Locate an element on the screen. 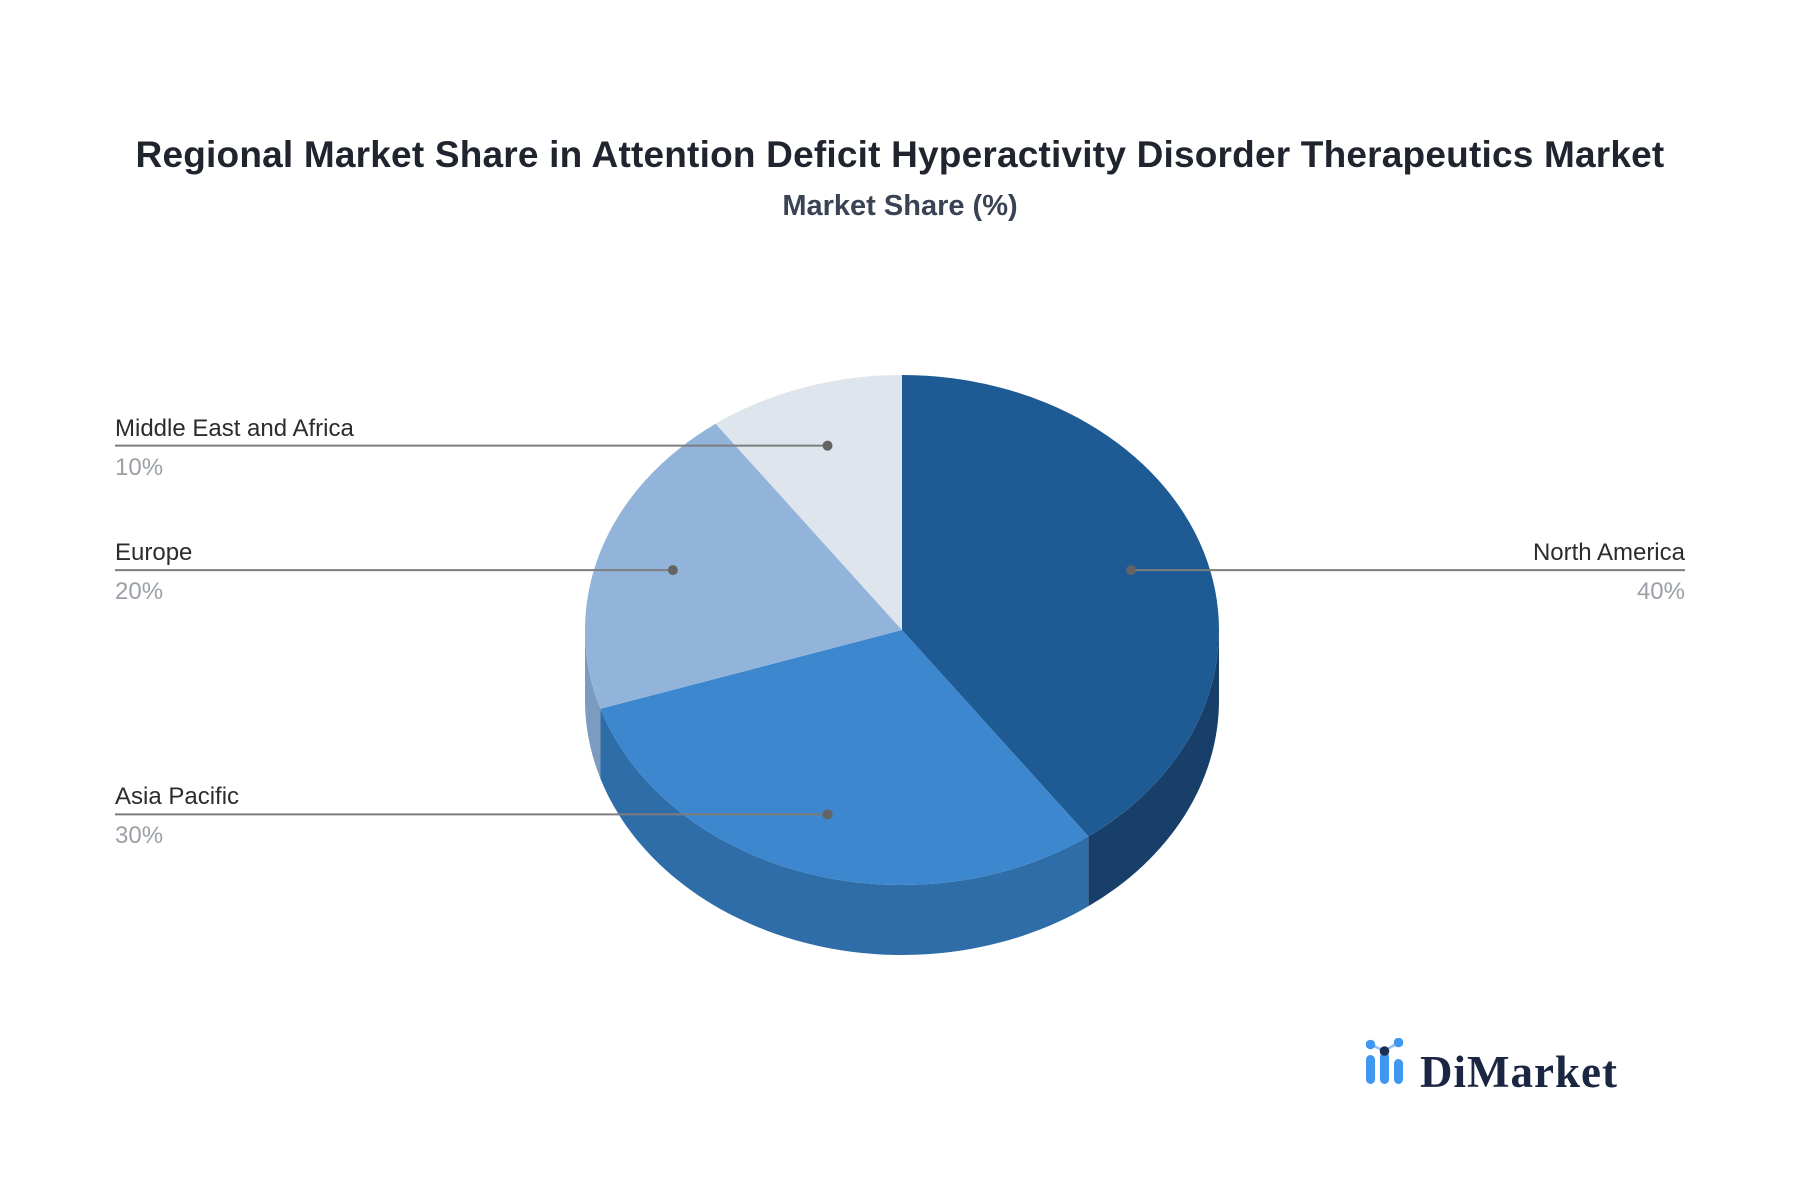 This screenshot has width=1800, height=1196. chart-subtitle: Market Share (%) is located at coordinates (900, 206).